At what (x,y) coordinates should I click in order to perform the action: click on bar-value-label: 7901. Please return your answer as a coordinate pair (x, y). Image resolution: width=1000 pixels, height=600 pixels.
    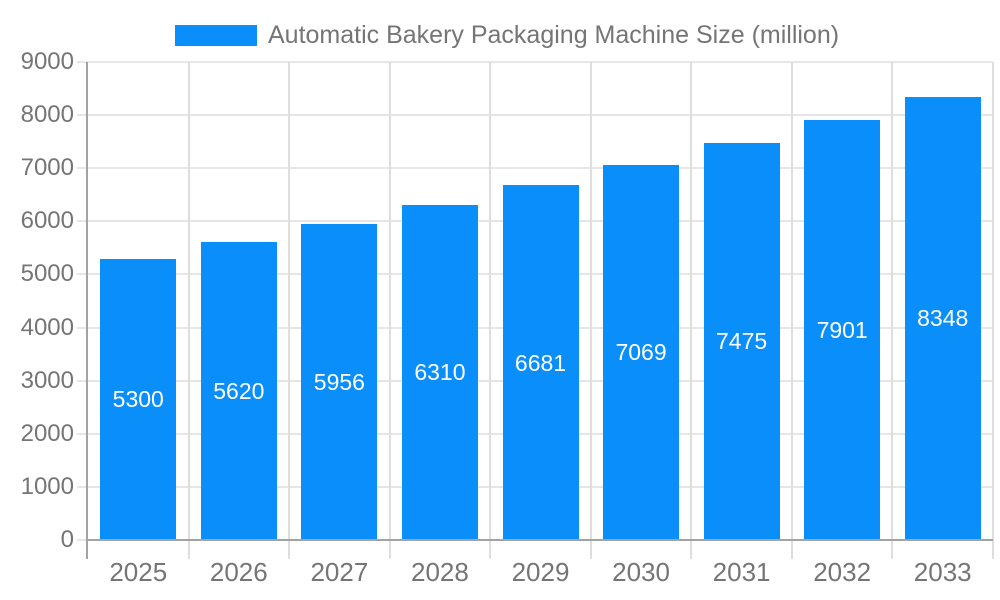
    Looking at the image, I should click on (842, 330).